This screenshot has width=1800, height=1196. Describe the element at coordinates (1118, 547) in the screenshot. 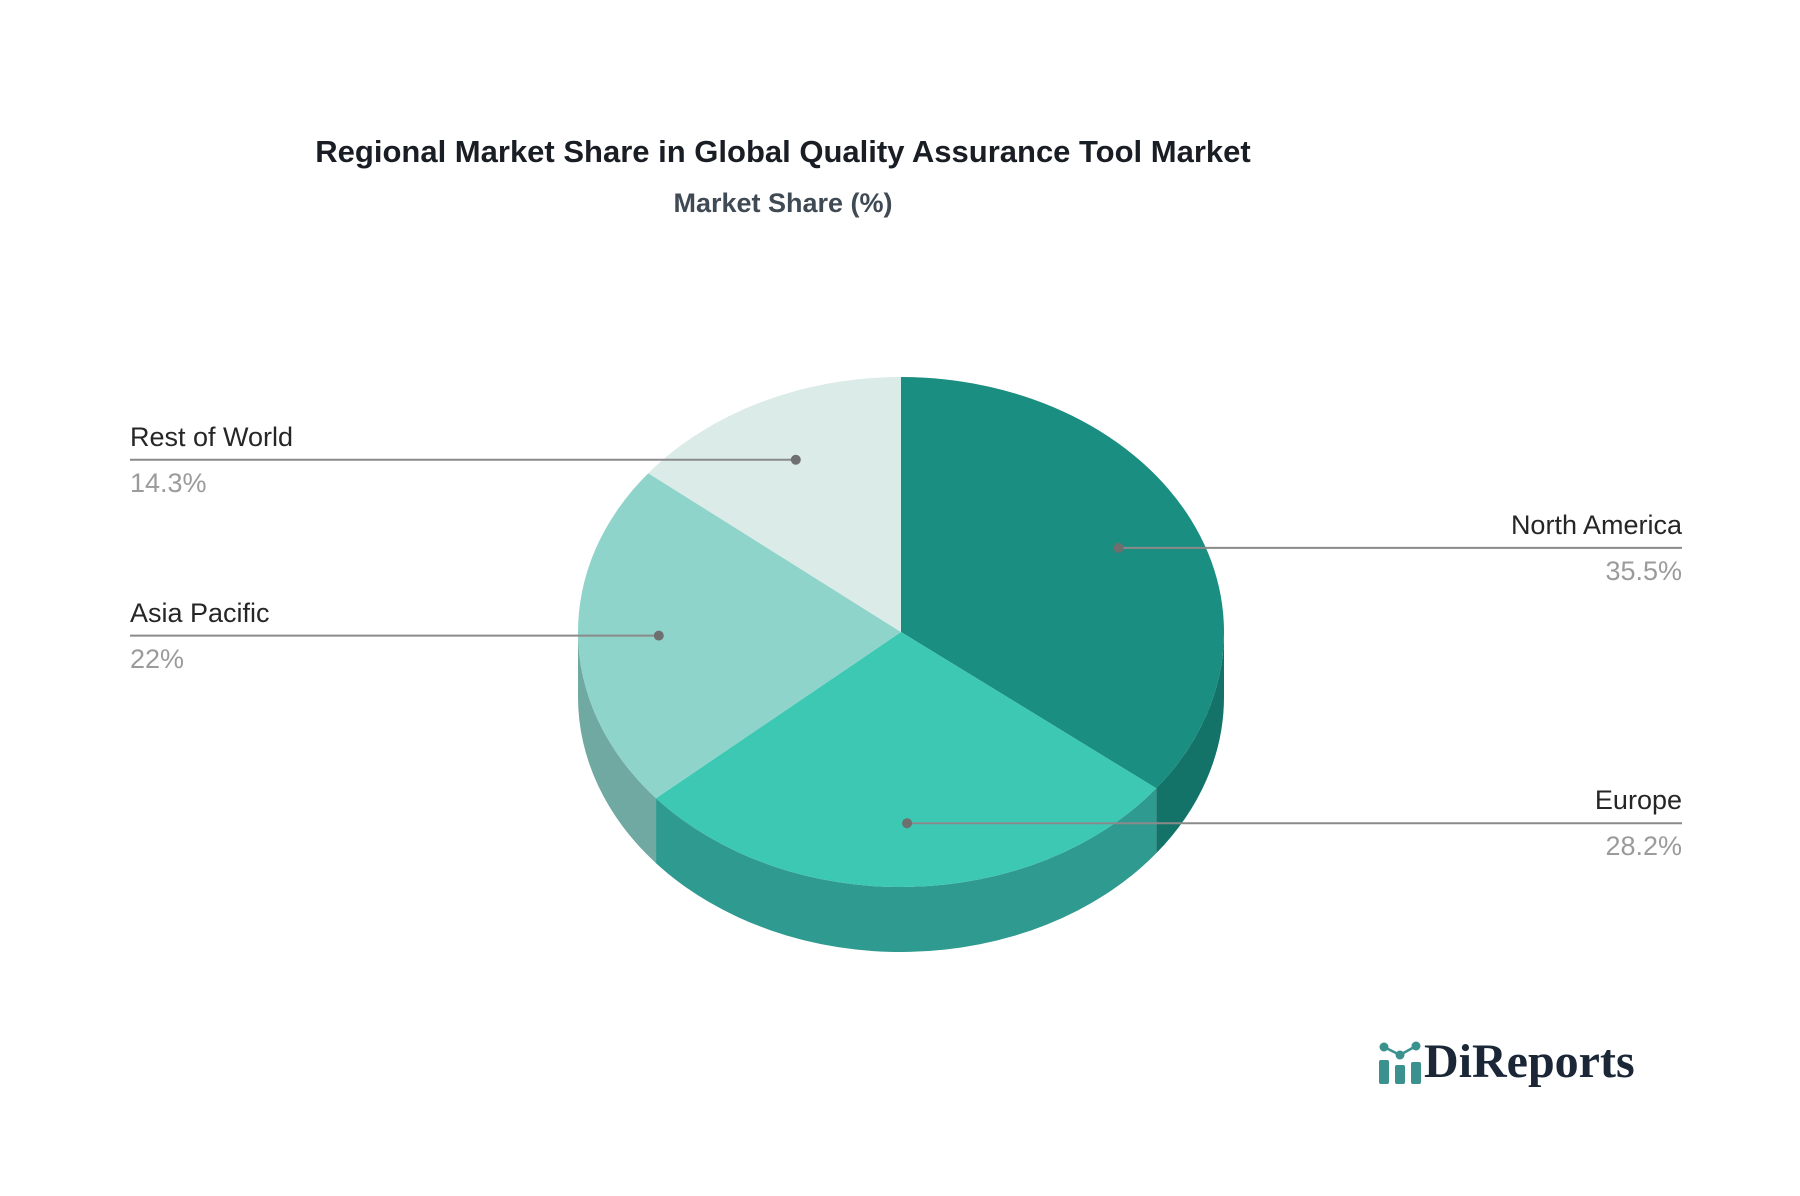

I see `leader-dot-north-america` at that location.